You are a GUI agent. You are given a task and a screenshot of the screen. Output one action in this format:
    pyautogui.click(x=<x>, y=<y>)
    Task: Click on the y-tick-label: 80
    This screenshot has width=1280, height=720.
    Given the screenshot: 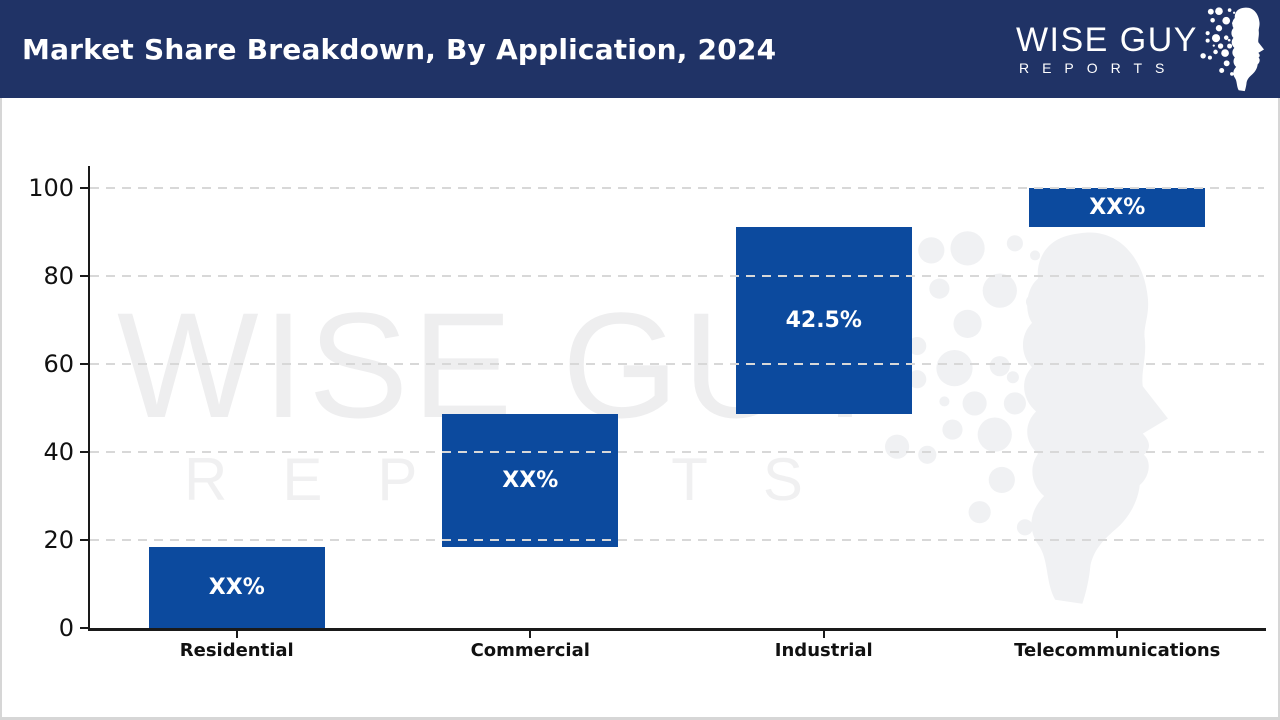 What is the action you would take?
    pyautogui.click(x=58, y=276)
    